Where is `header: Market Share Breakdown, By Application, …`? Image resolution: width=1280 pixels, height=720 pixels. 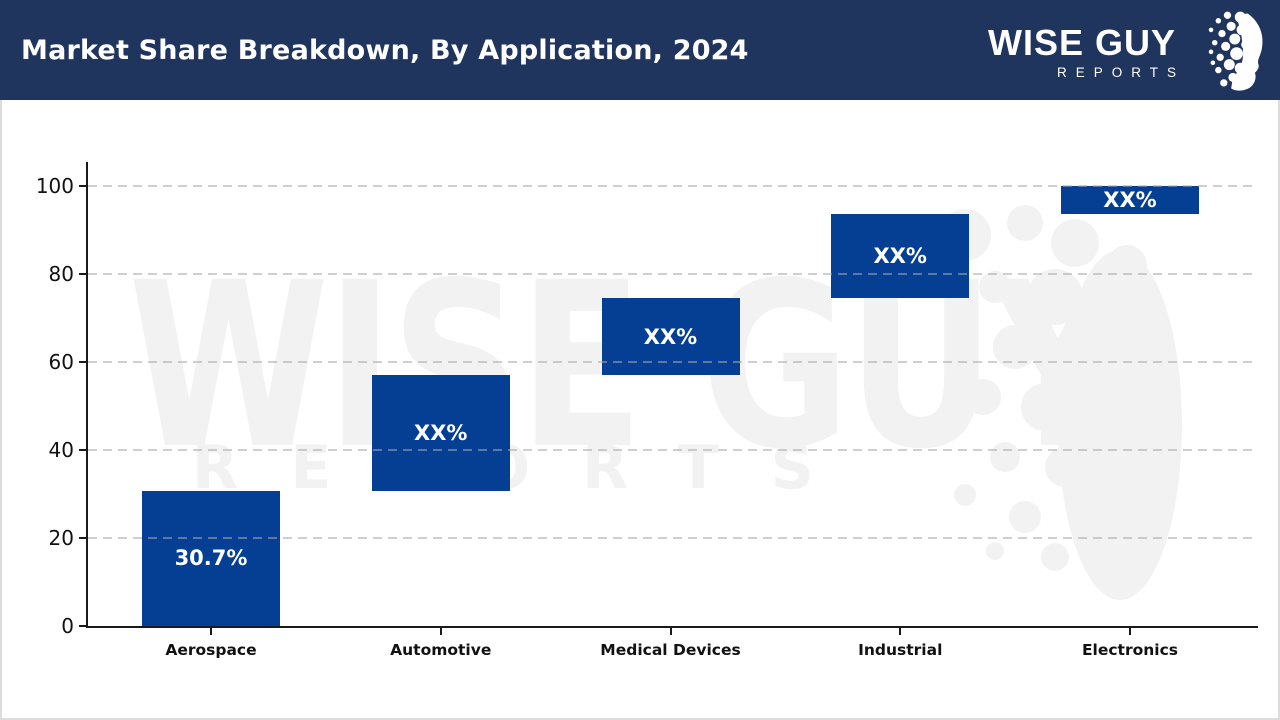
header: Market Share Breakdown, By Application, … is located at coordinates (640, 50).